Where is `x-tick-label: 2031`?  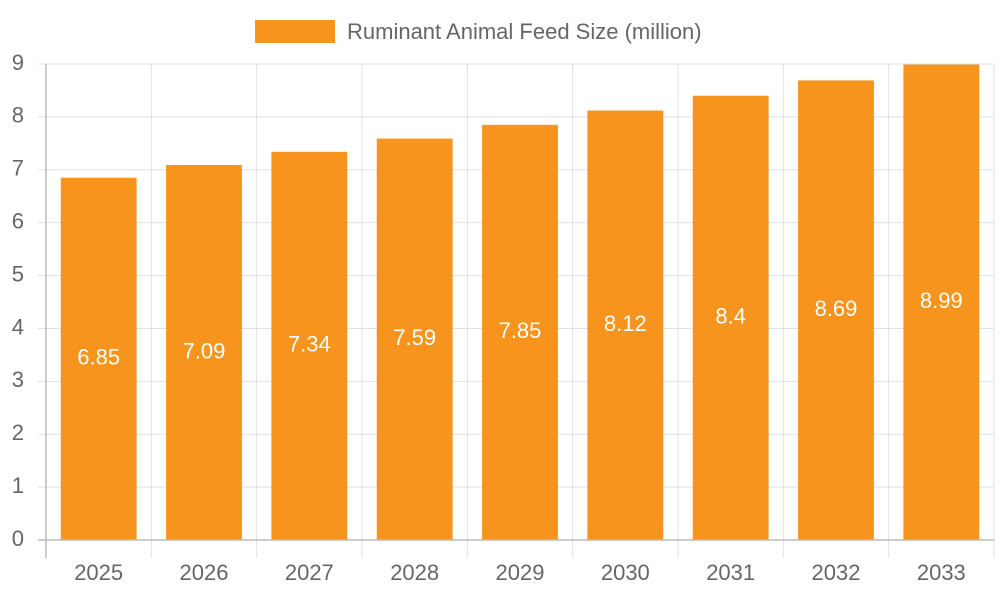
x-tick-label: 2031 is located at coordinates (730, 572).